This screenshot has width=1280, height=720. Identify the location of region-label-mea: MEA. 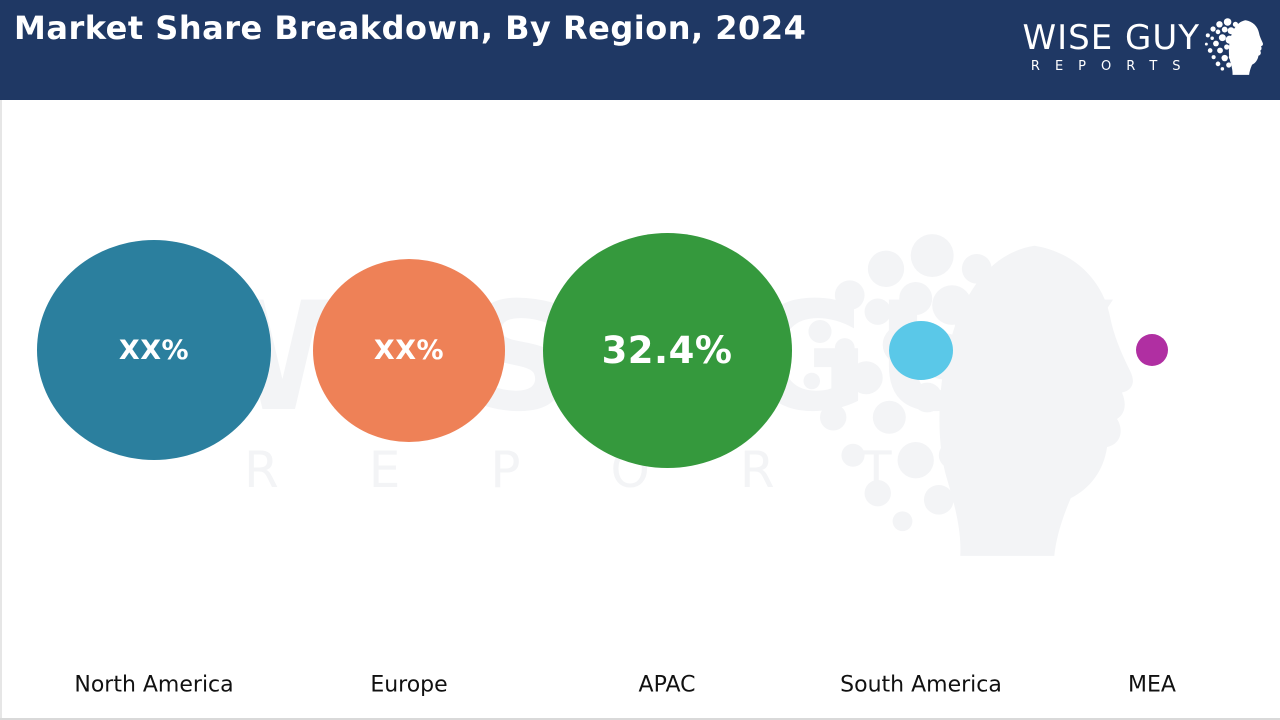
(1152, 685).